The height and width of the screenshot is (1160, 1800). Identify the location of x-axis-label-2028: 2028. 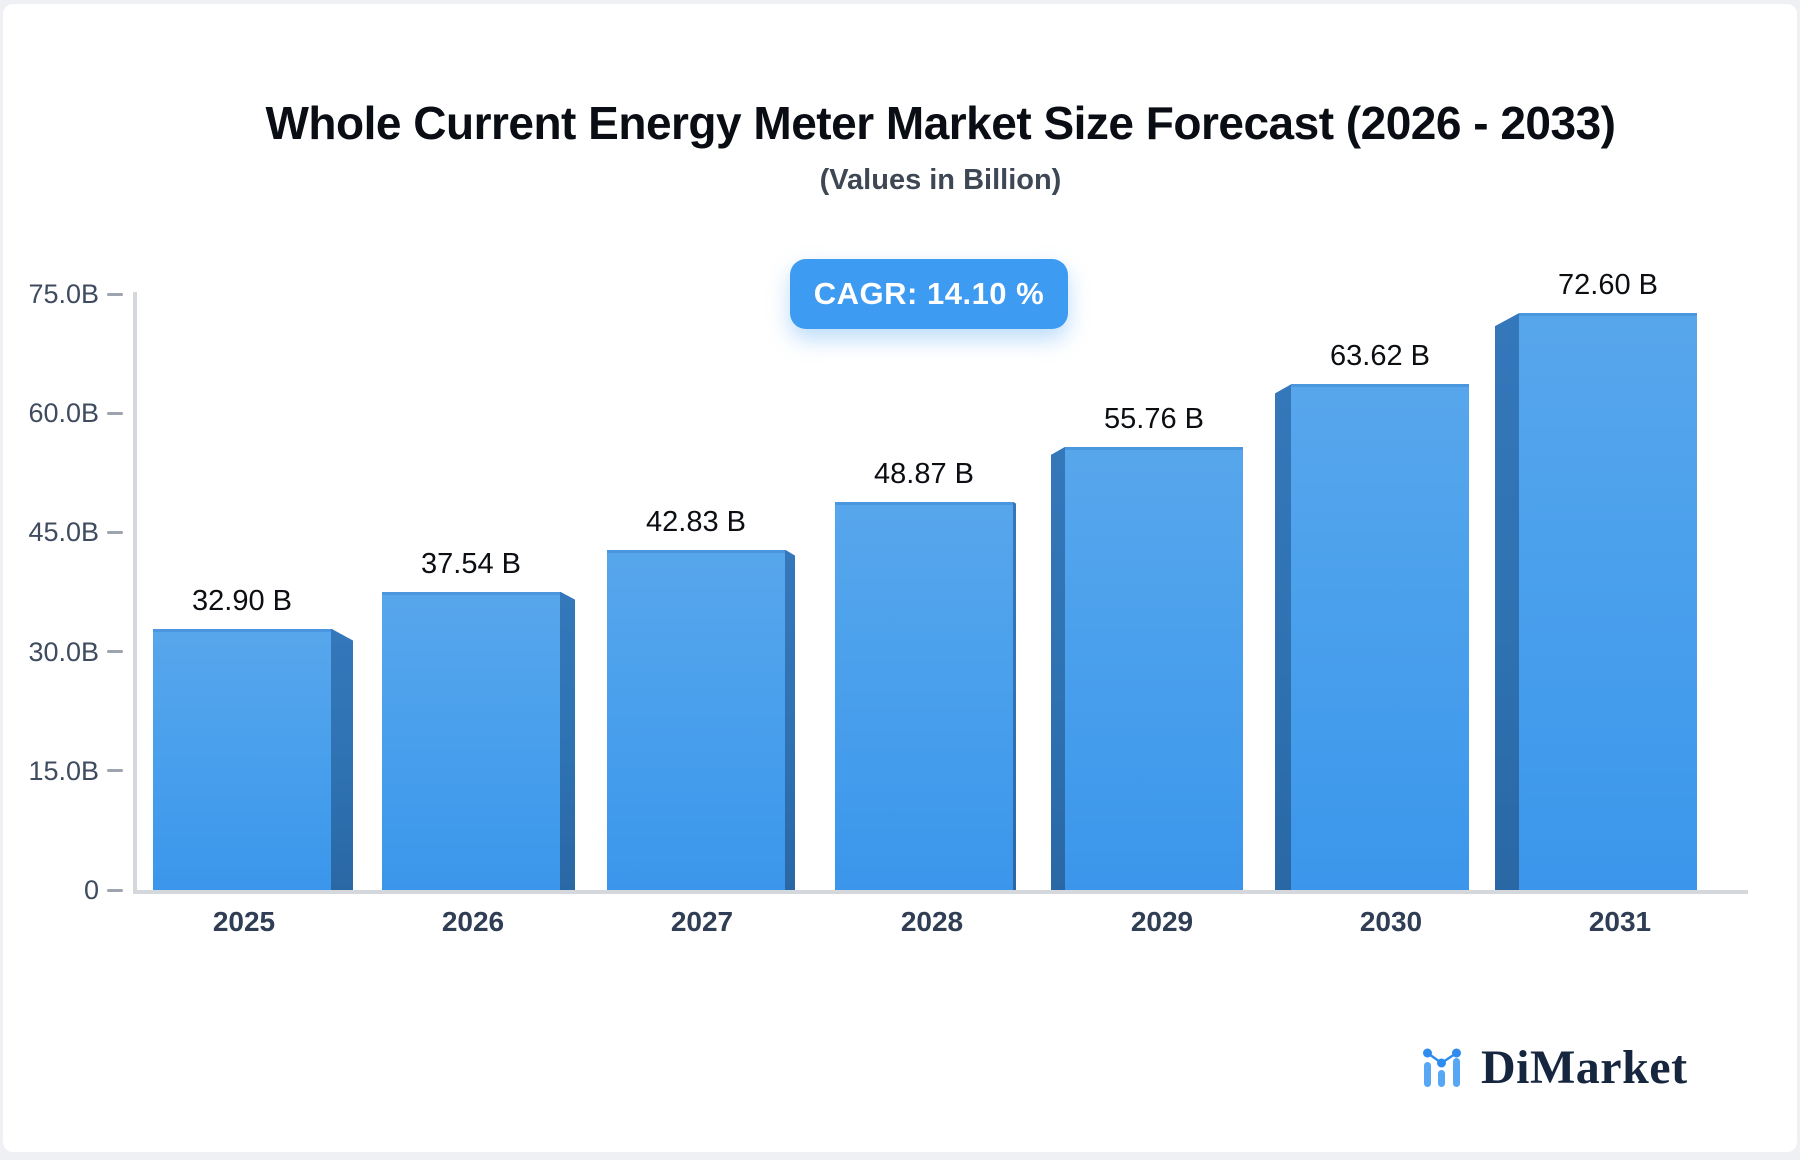
(932, 921).